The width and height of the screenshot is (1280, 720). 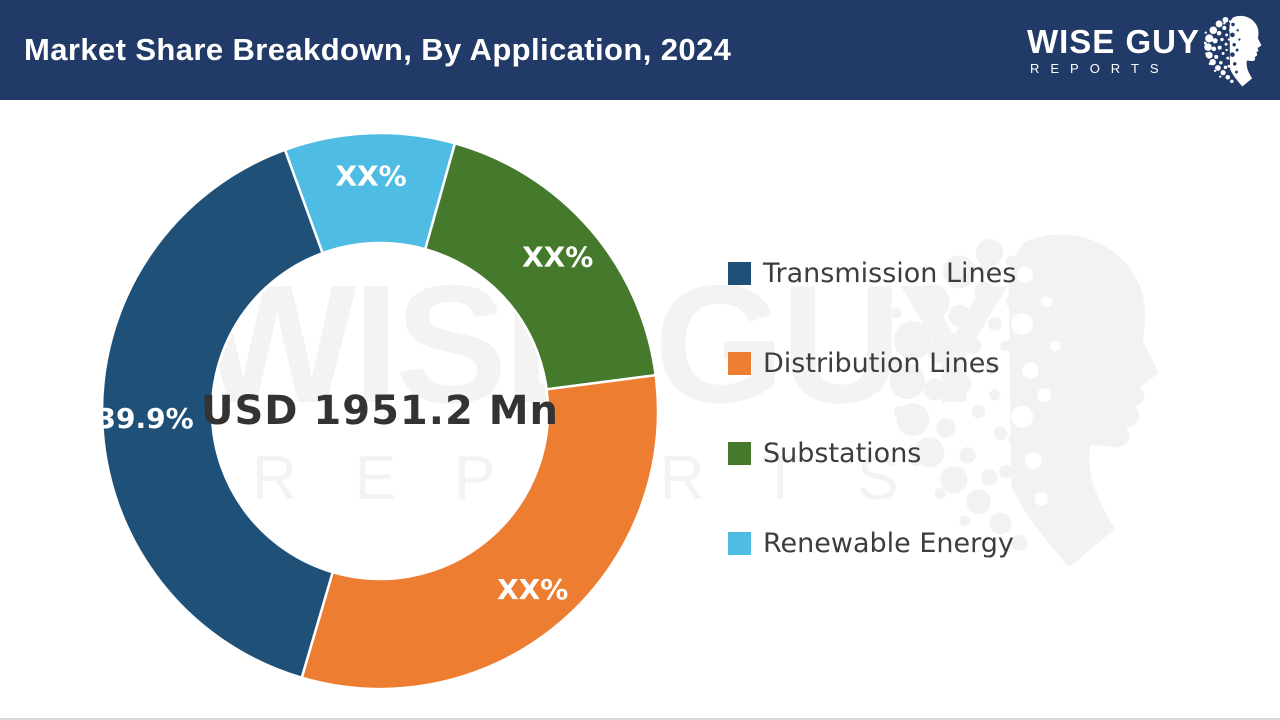 I want to click on segment-value-label-renewable-energy: XX%, so click(x=370, y=176).